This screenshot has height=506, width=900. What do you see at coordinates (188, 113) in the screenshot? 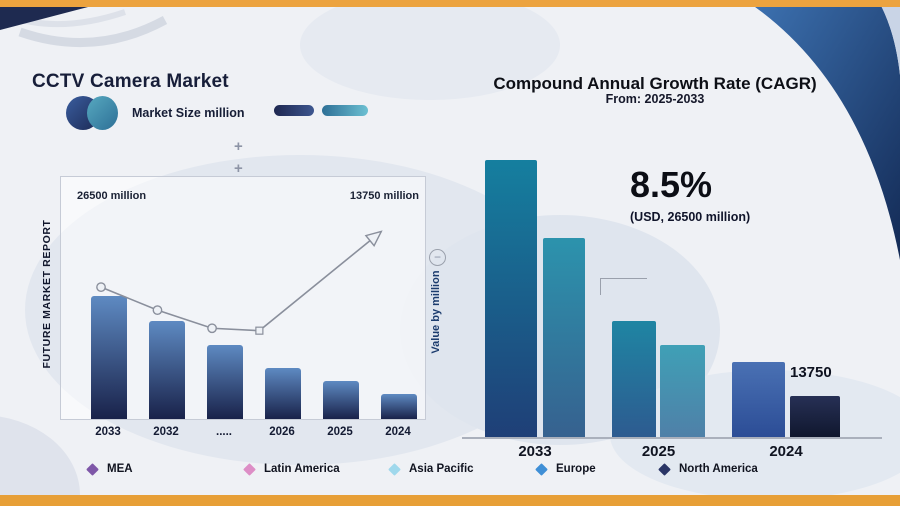
I see `market-size-label: Market Size million` at bounding box center [188, 113].